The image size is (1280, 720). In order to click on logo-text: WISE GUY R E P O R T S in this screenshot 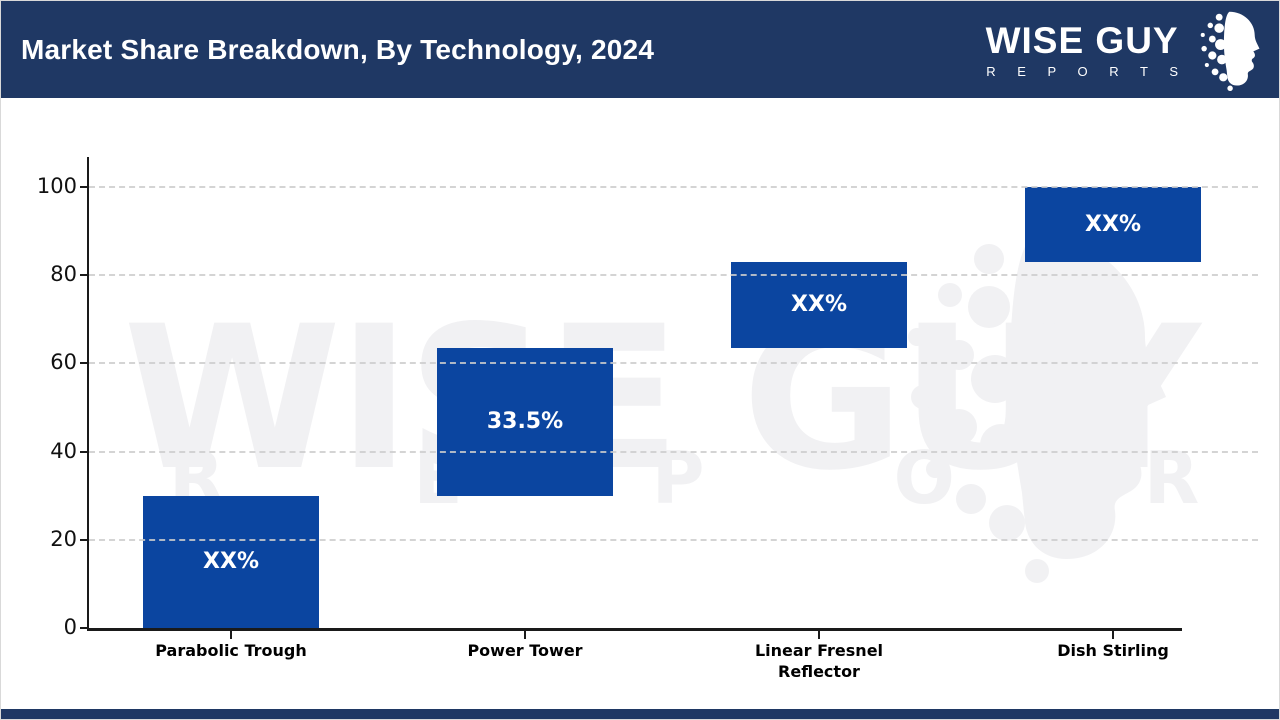, I will do `click(1082, 50)`.